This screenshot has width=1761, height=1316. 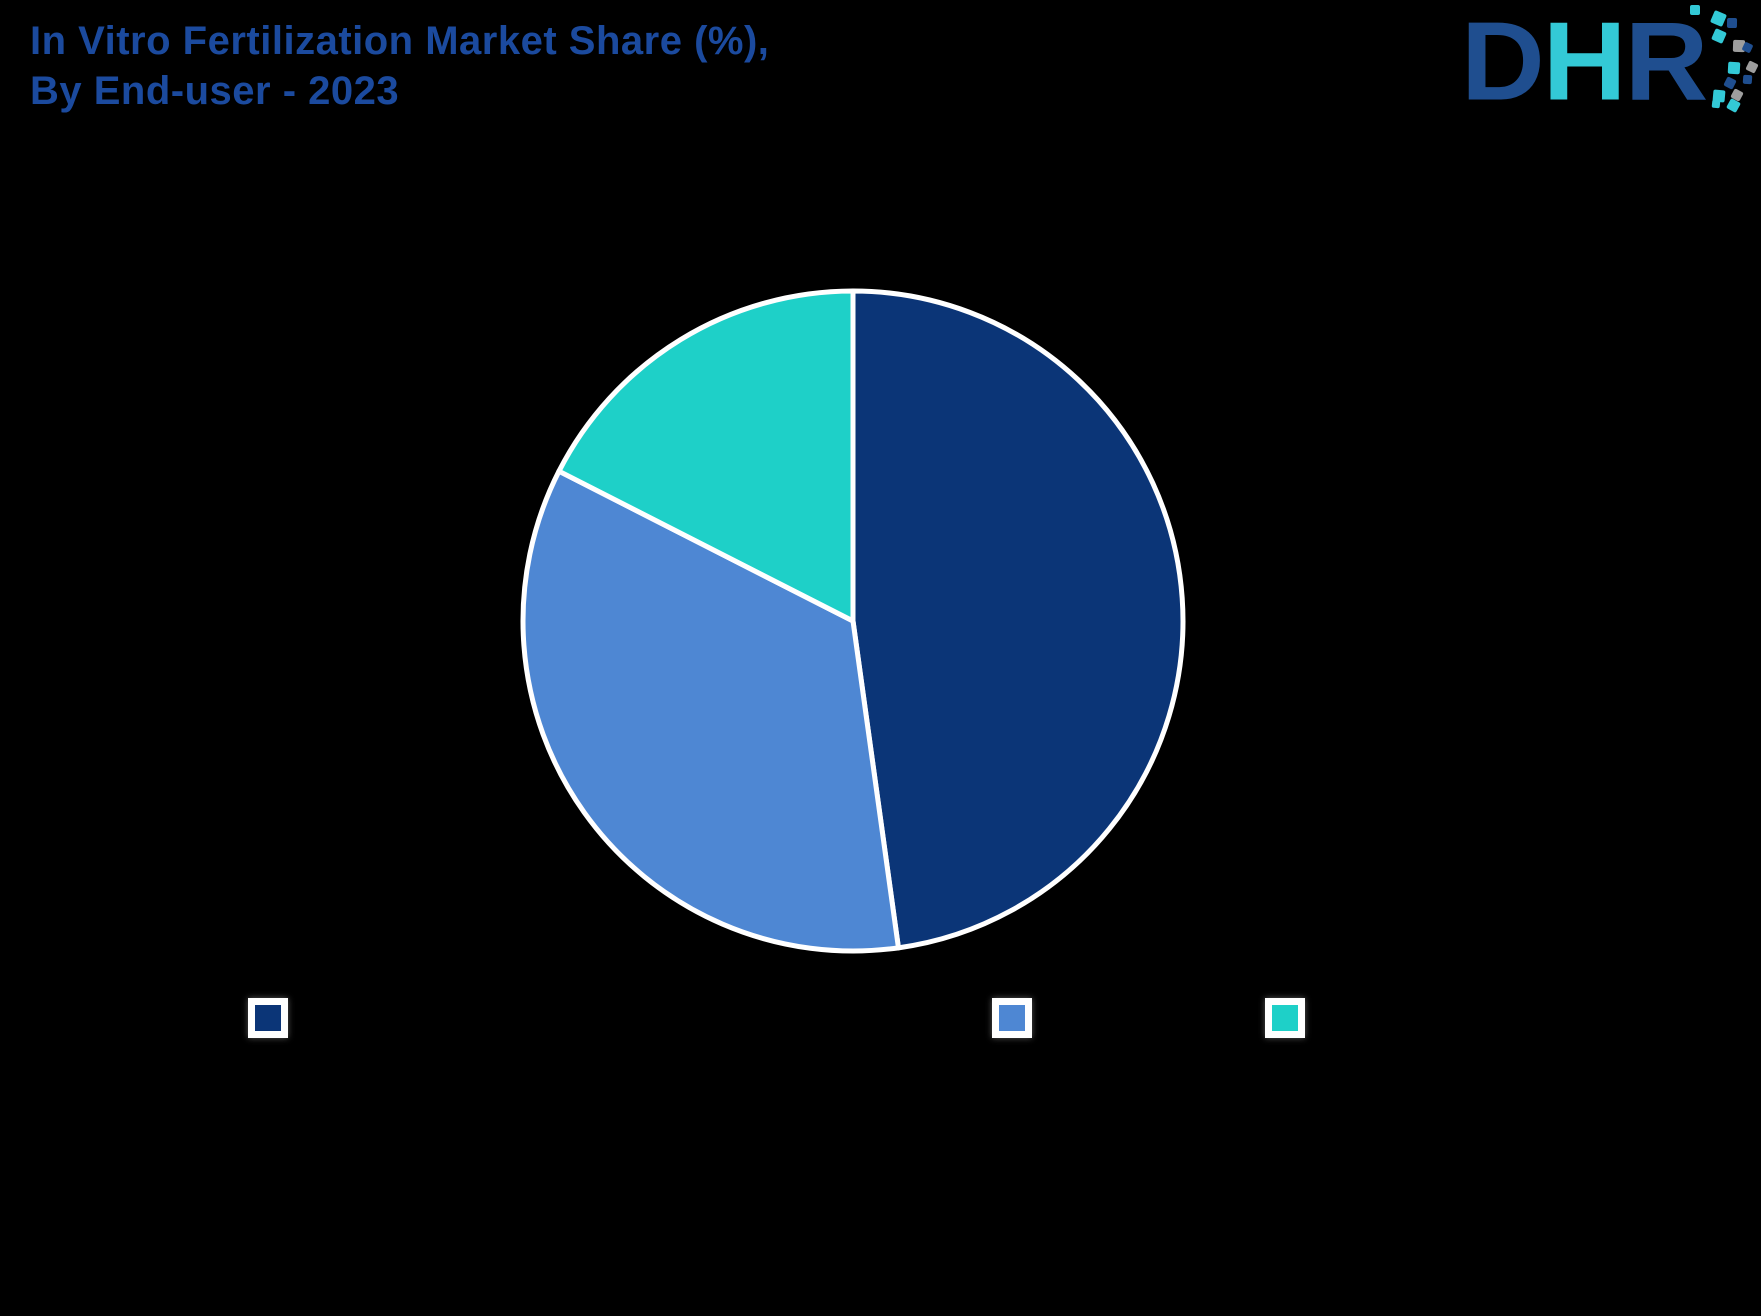 I want to click on logo-letter-H: H, so click(x=1584, y=62).